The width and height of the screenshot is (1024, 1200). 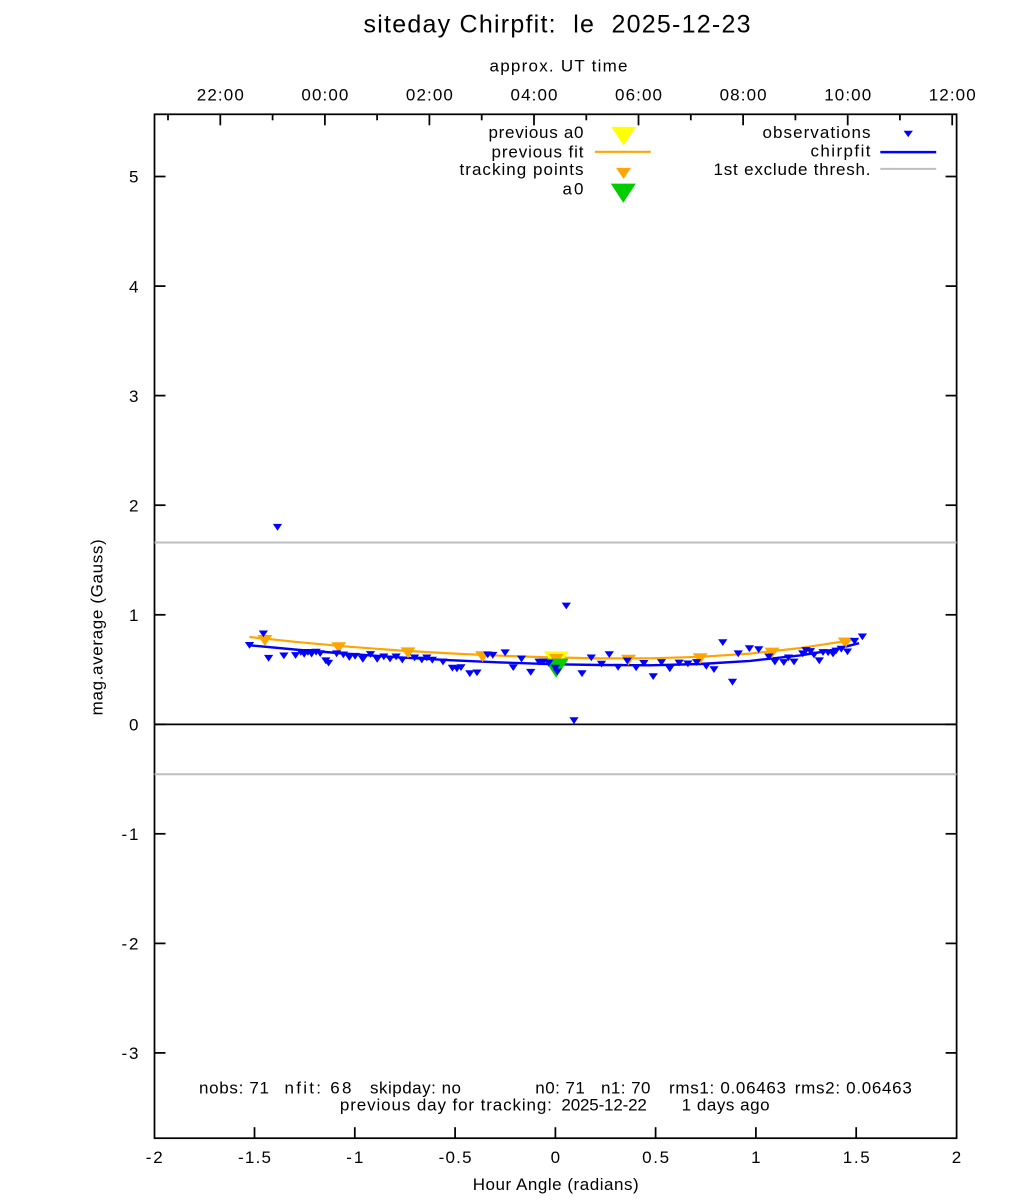 I want to click on svg-text: 00:00, so click(x=324, y=95).